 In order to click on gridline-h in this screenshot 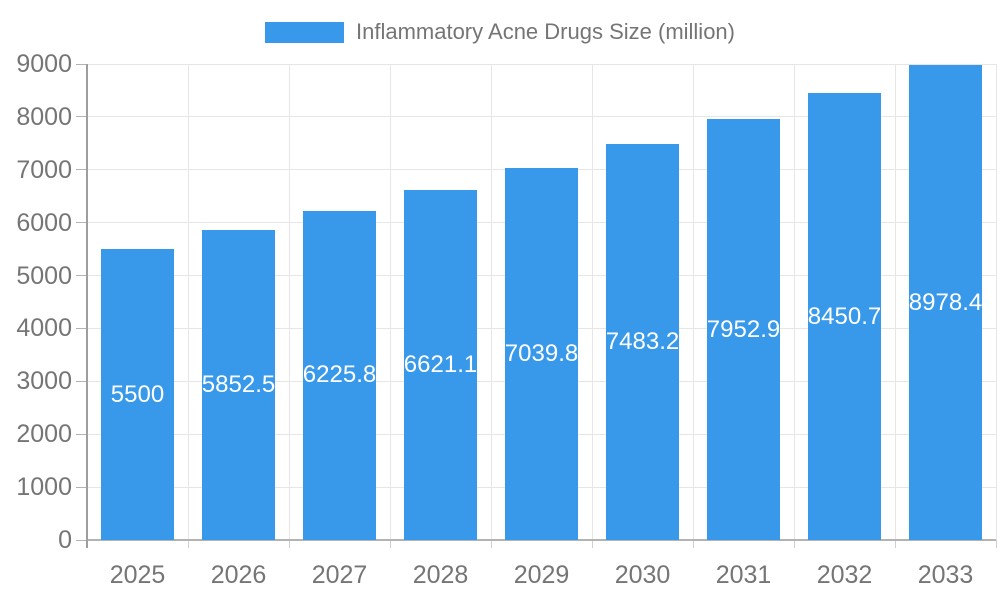, I will do `click(541, 64)`.